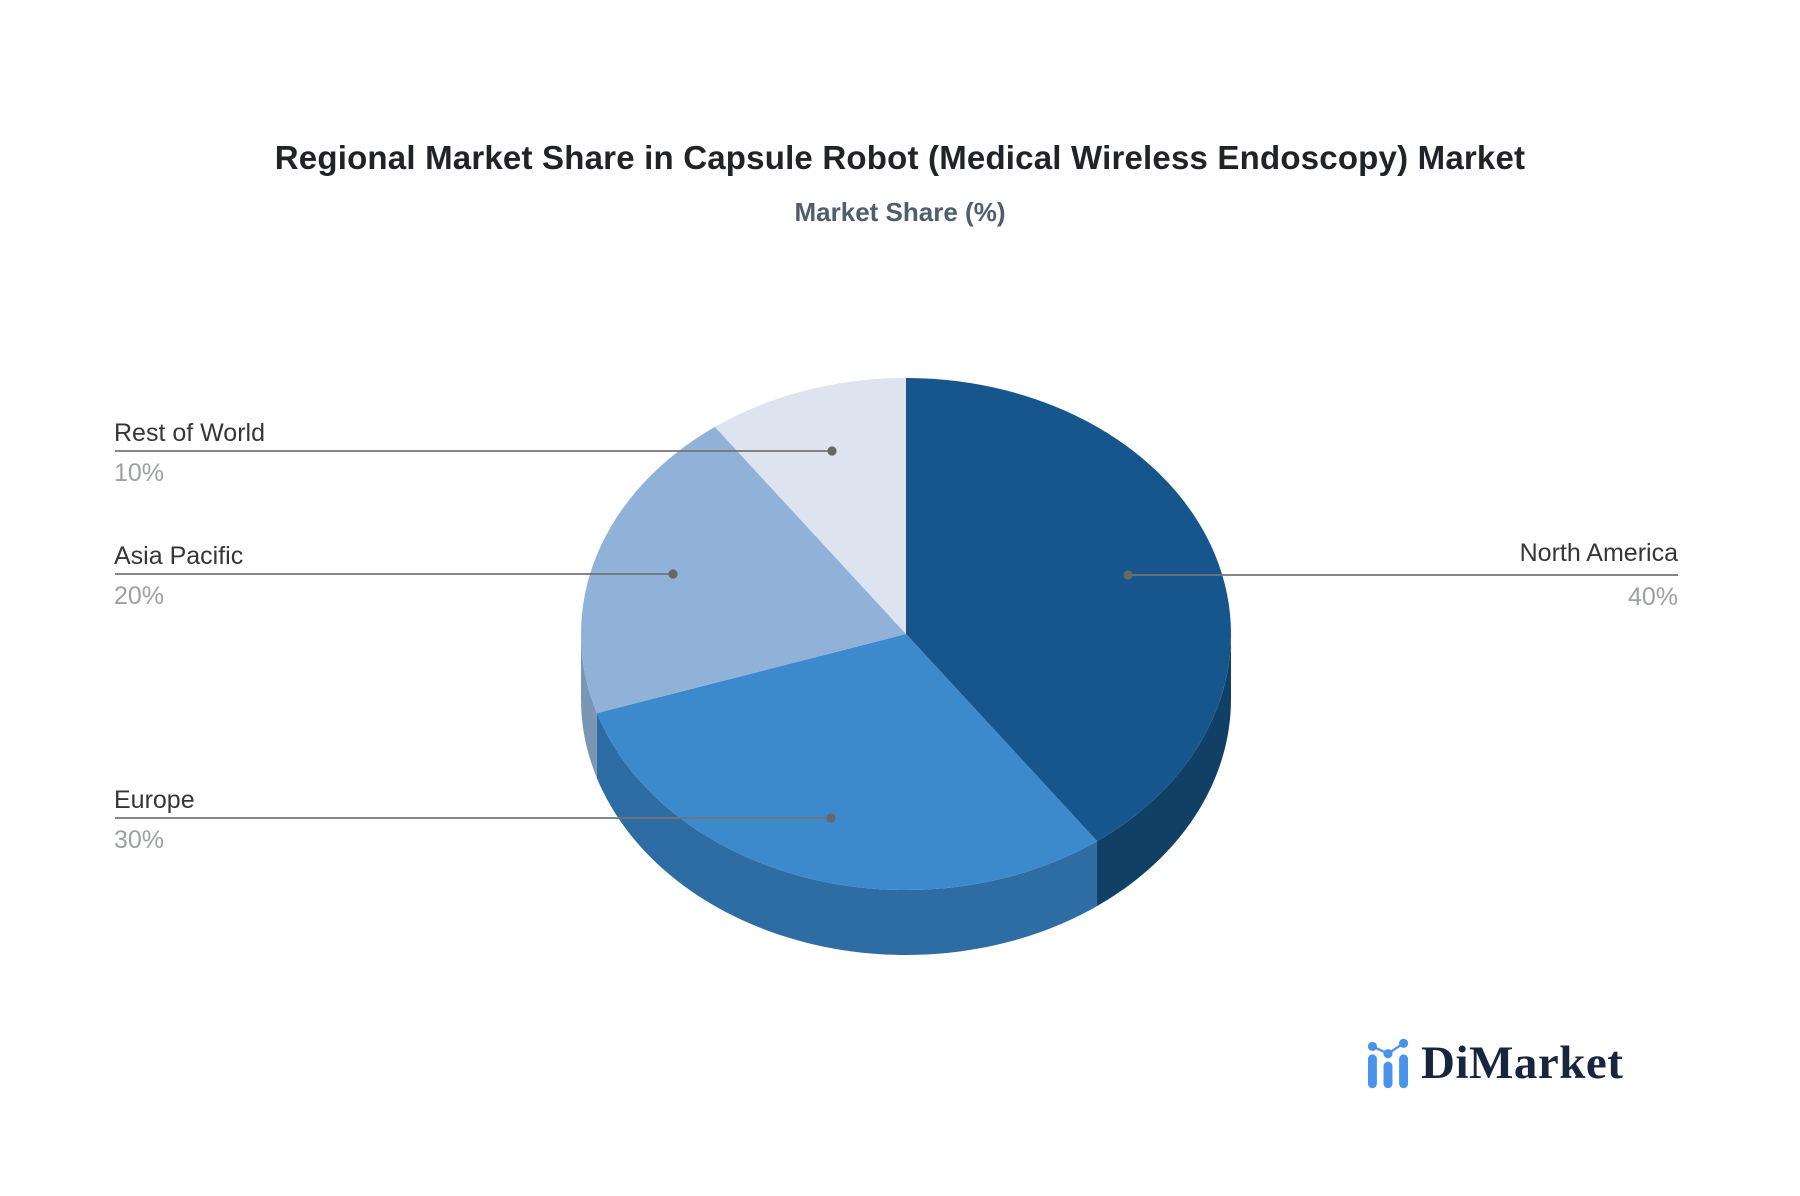  I want to click on pie-slice-rest-of-world, so click(810, 506).